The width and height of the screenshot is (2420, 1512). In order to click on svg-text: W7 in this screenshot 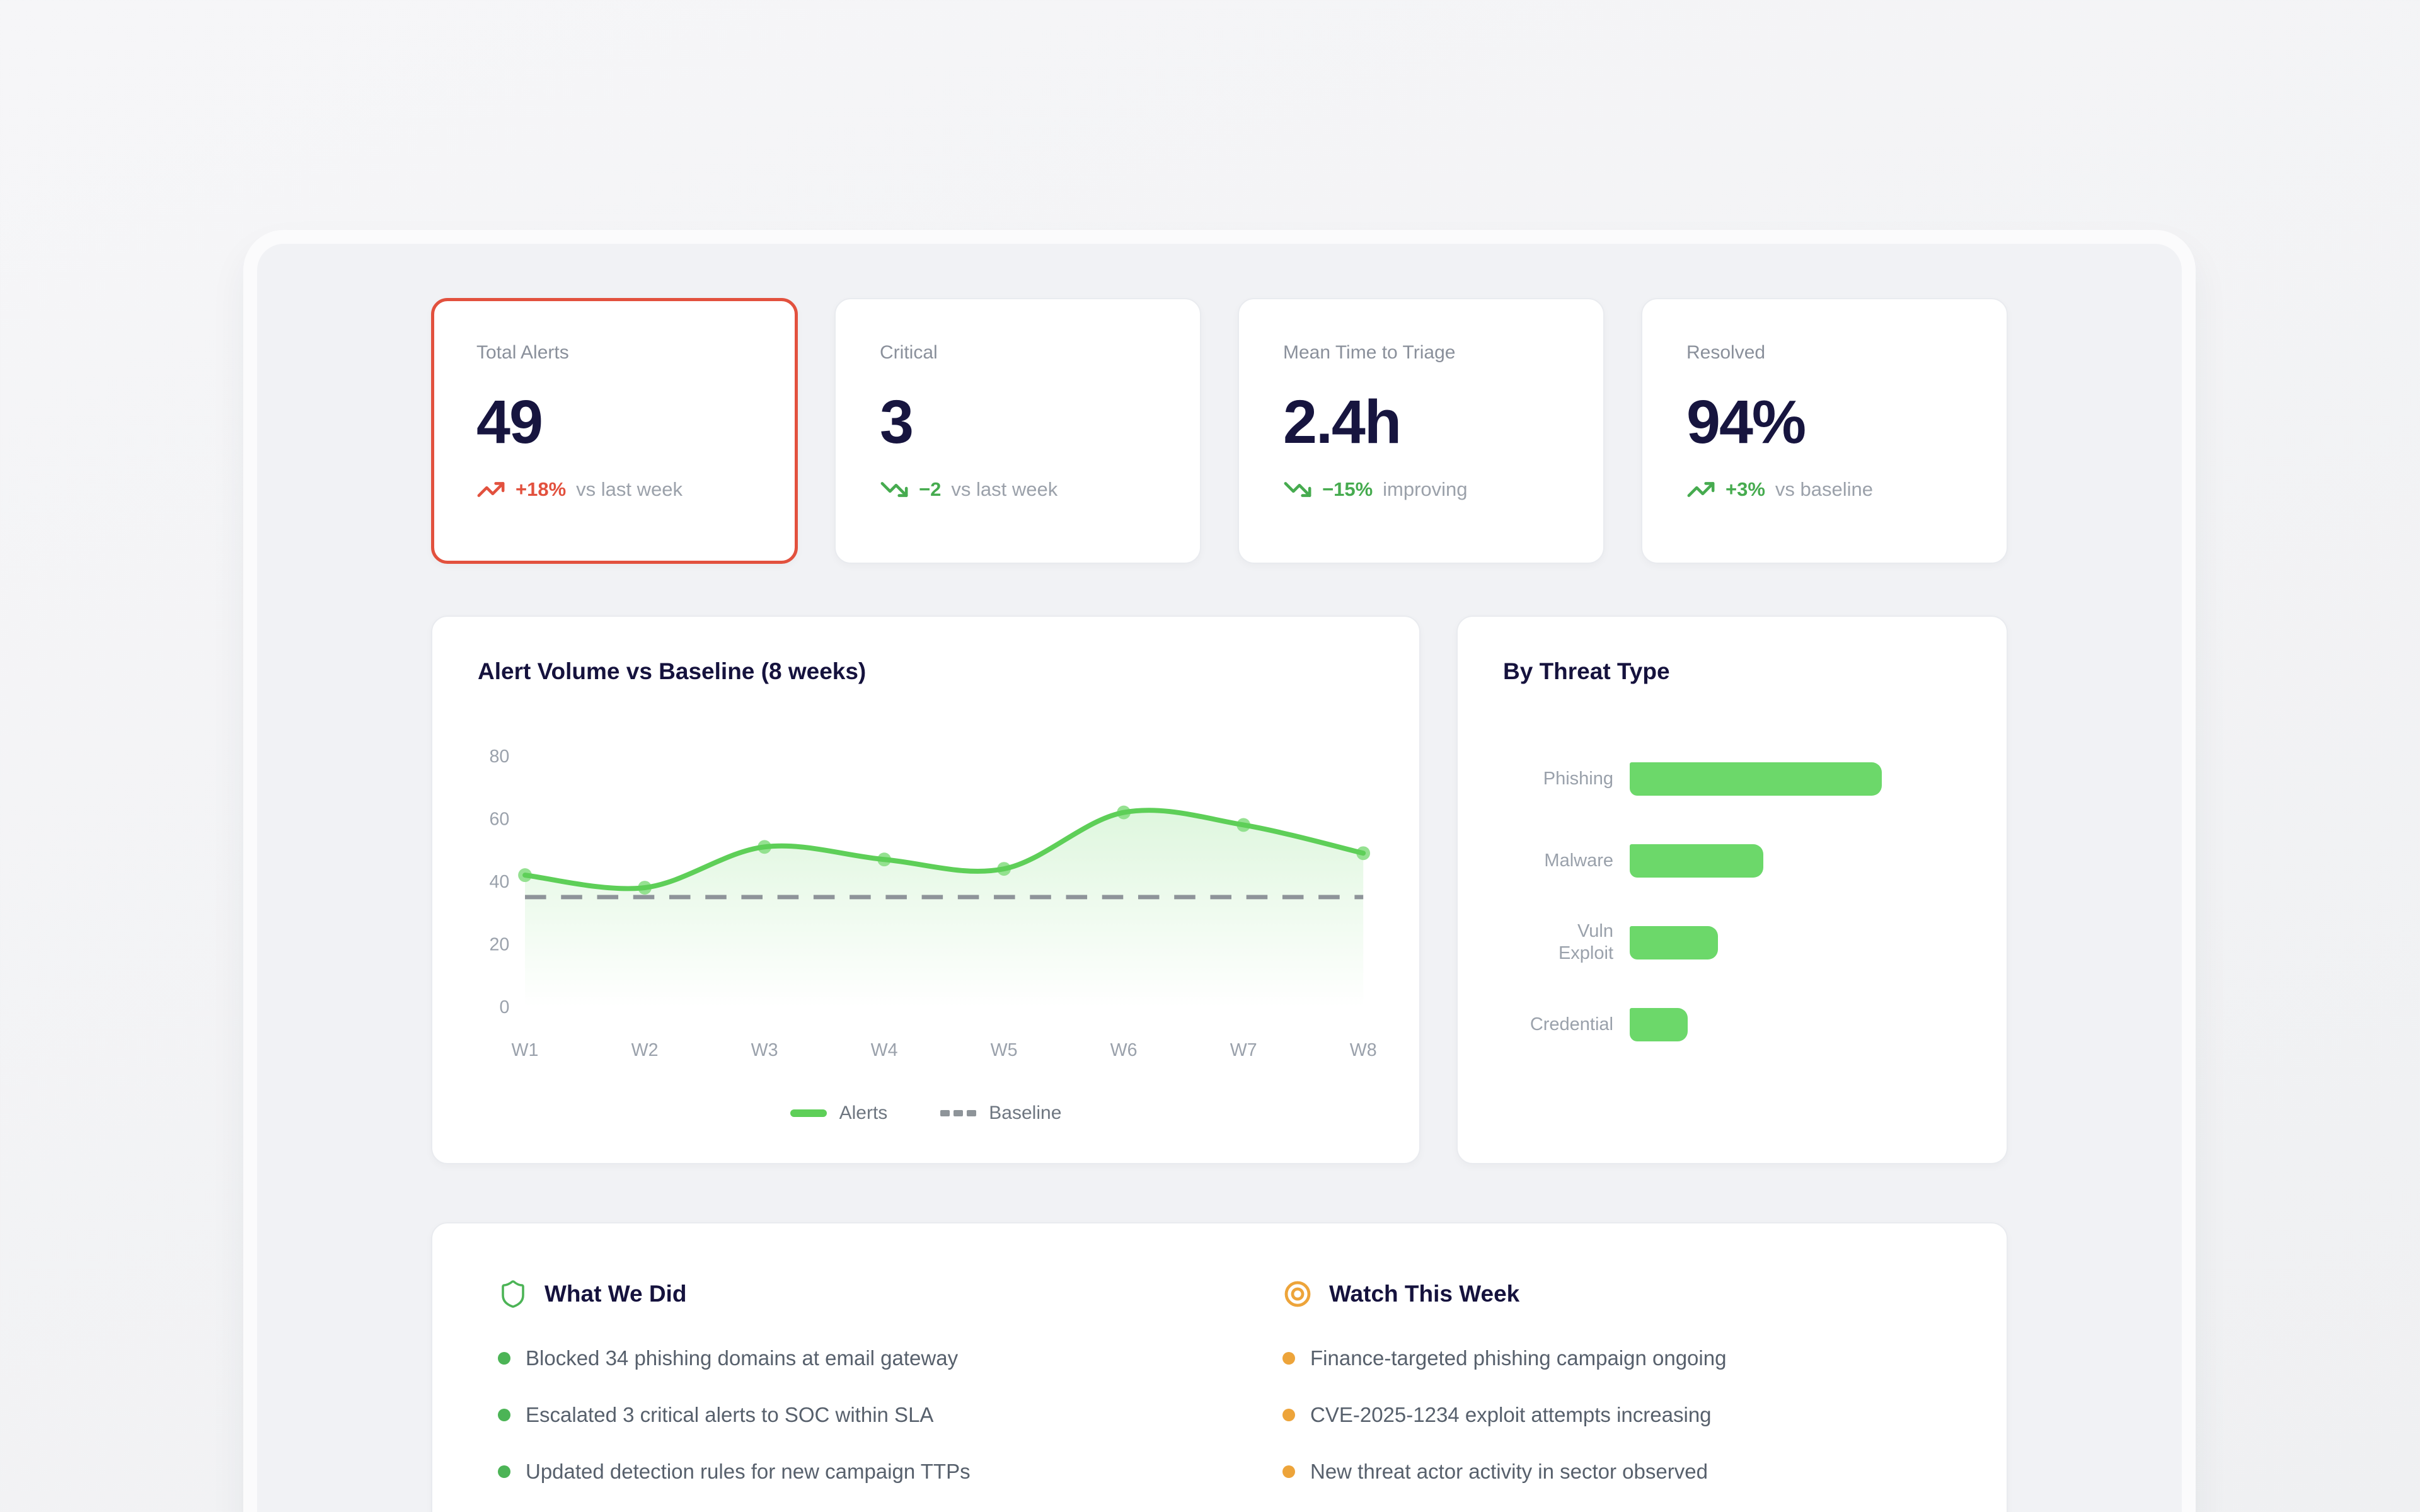, I will do `click(1243, 1050)`.